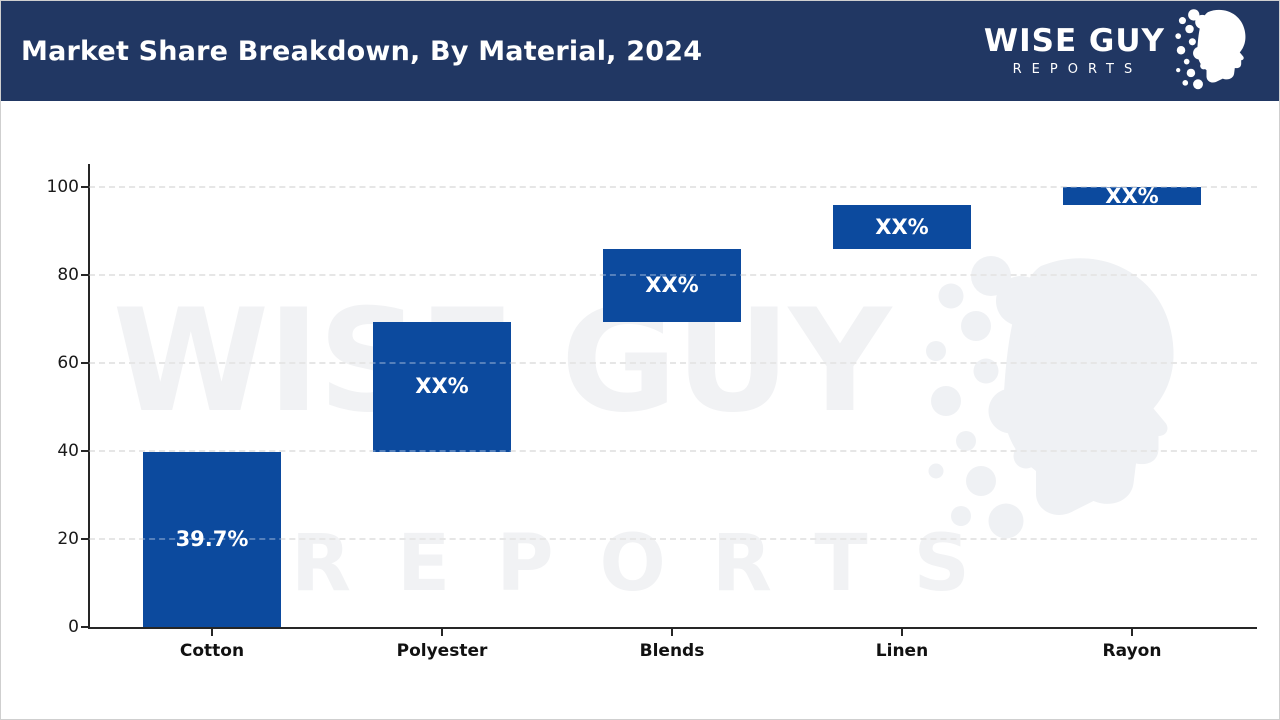  I want to click on logo-text: WISE GUY REPORTS, so click(1074, 50).